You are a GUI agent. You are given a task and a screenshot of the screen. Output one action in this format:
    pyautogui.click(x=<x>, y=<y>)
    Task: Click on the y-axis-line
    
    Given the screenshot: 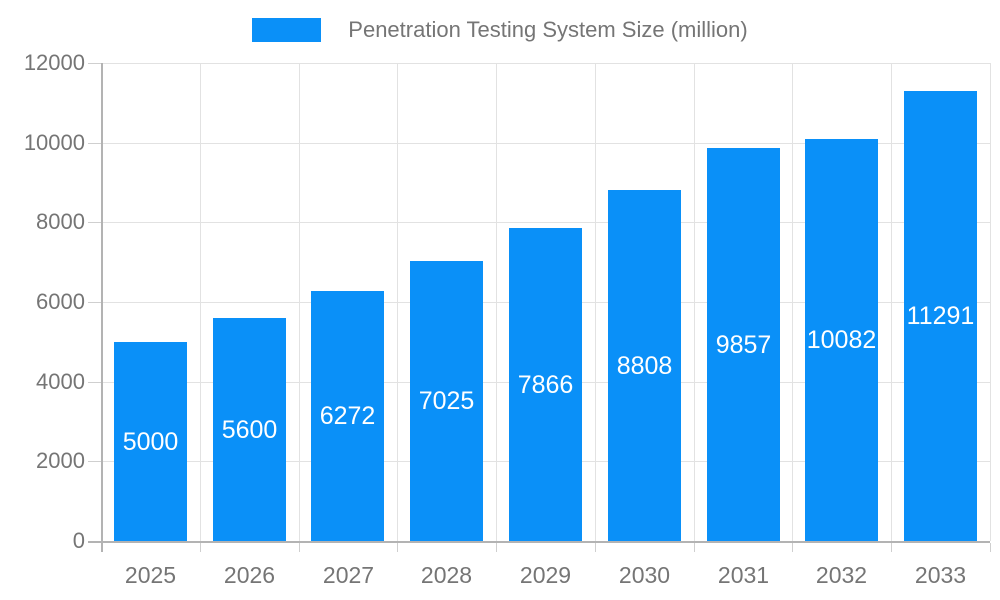 What is the action you would take?
    pyautogui.click(x=102, y=307)
    